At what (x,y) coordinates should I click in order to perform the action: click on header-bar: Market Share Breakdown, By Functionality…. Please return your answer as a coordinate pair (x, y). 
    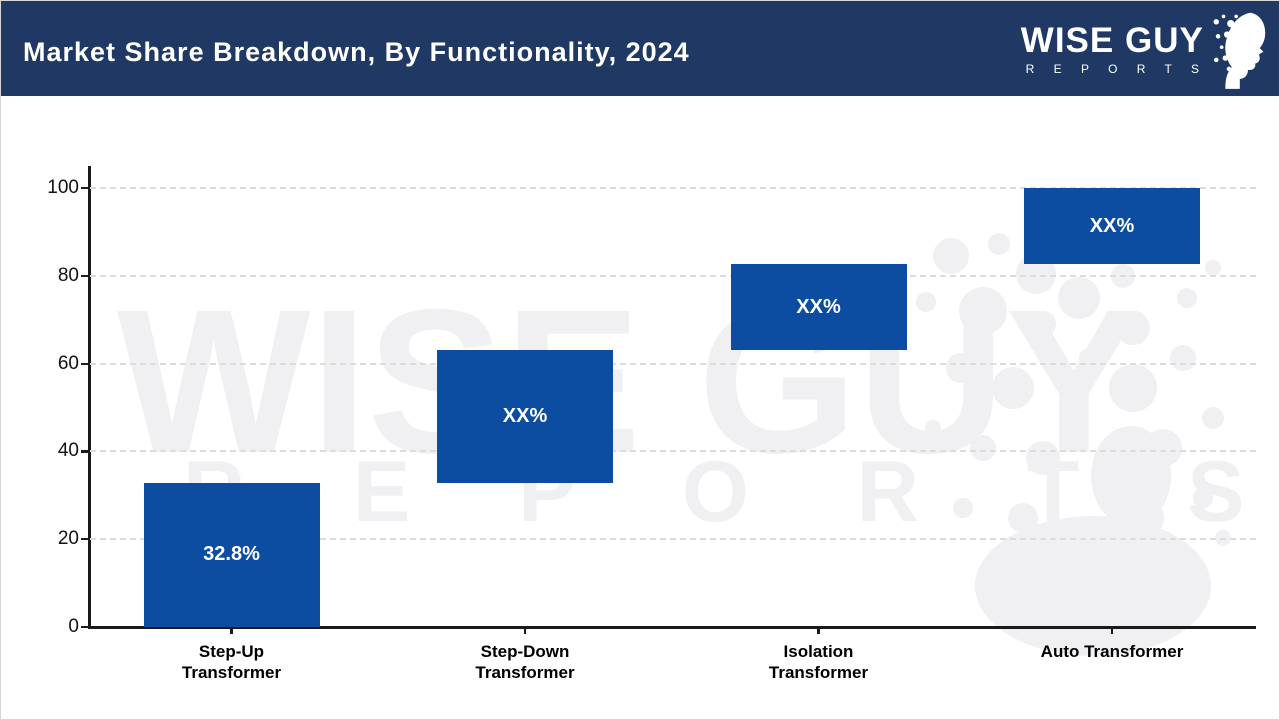
    Looking at the image, I should click on (640, 48).